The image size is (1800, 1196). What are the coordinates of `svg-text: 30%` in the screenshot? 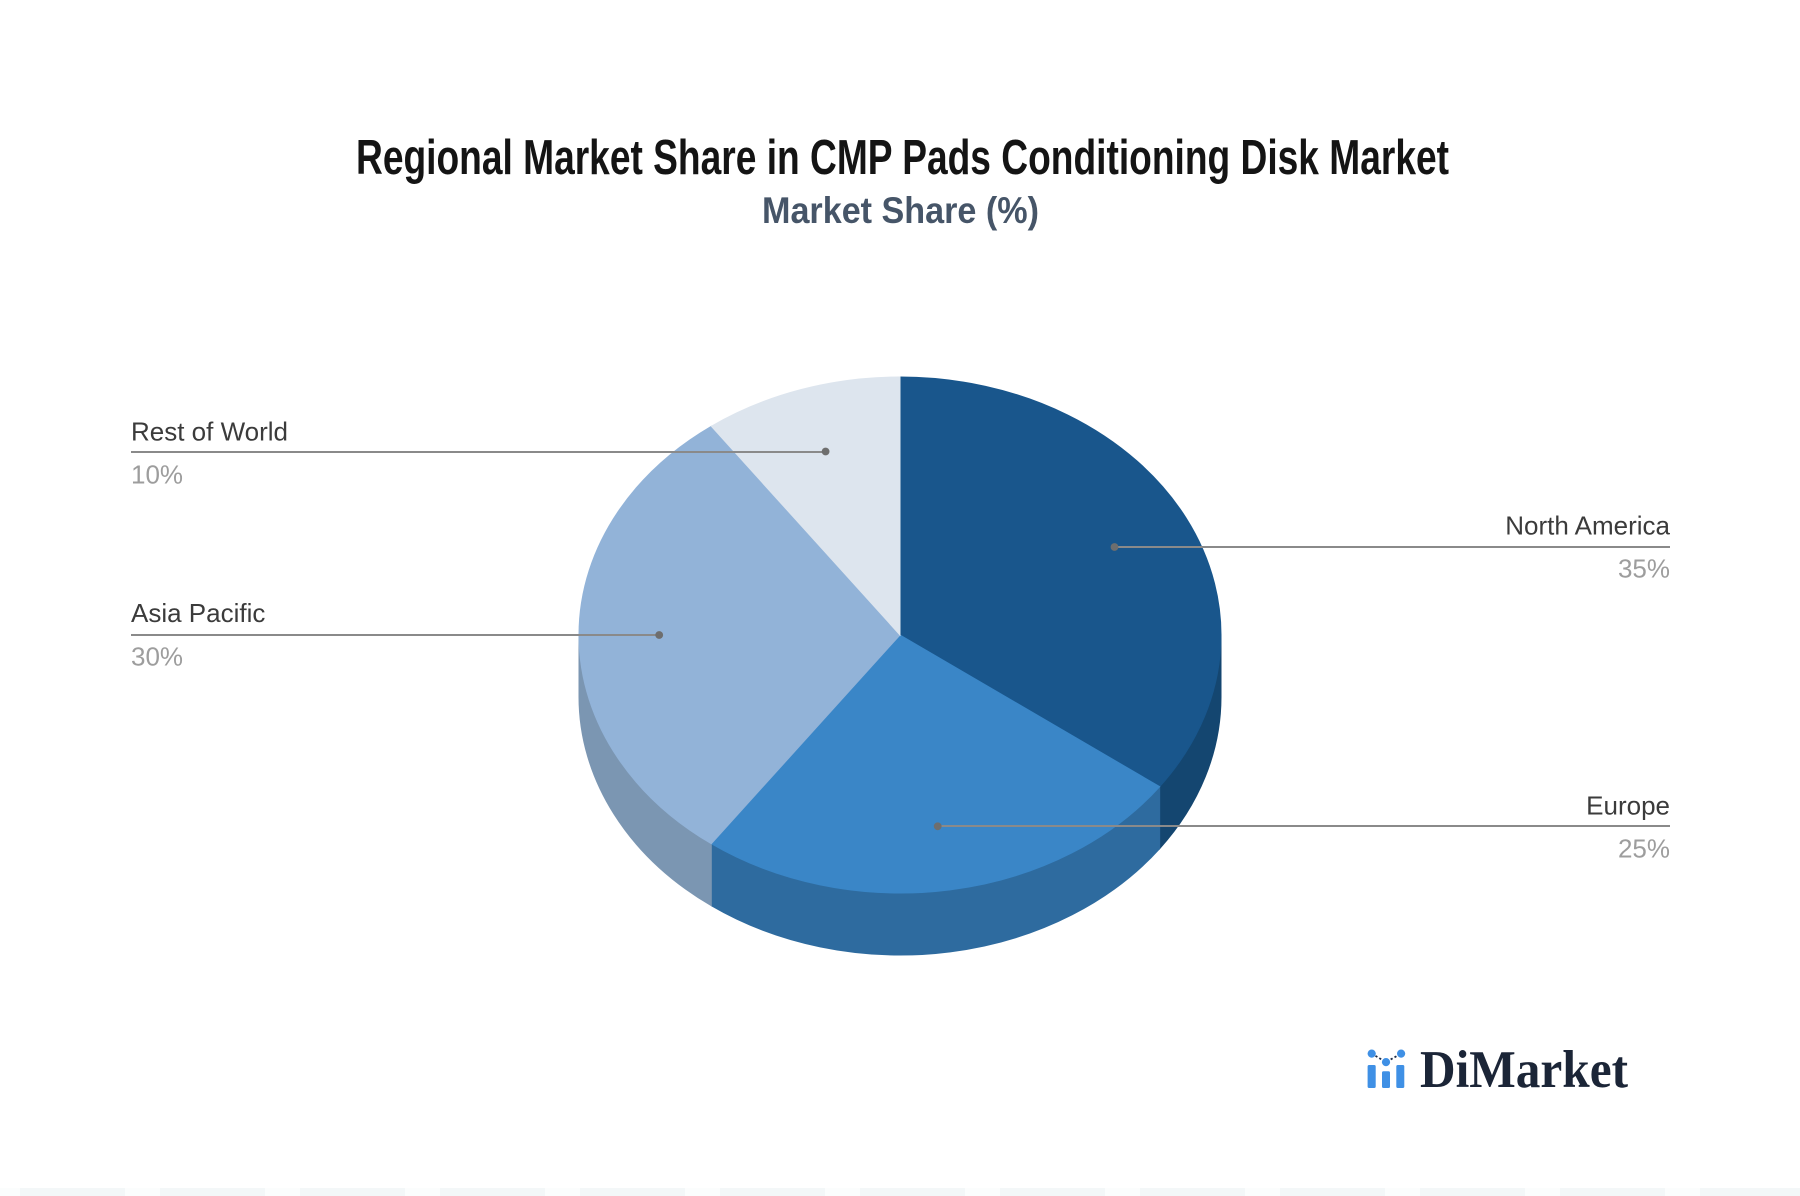 It's located at (157, 657).